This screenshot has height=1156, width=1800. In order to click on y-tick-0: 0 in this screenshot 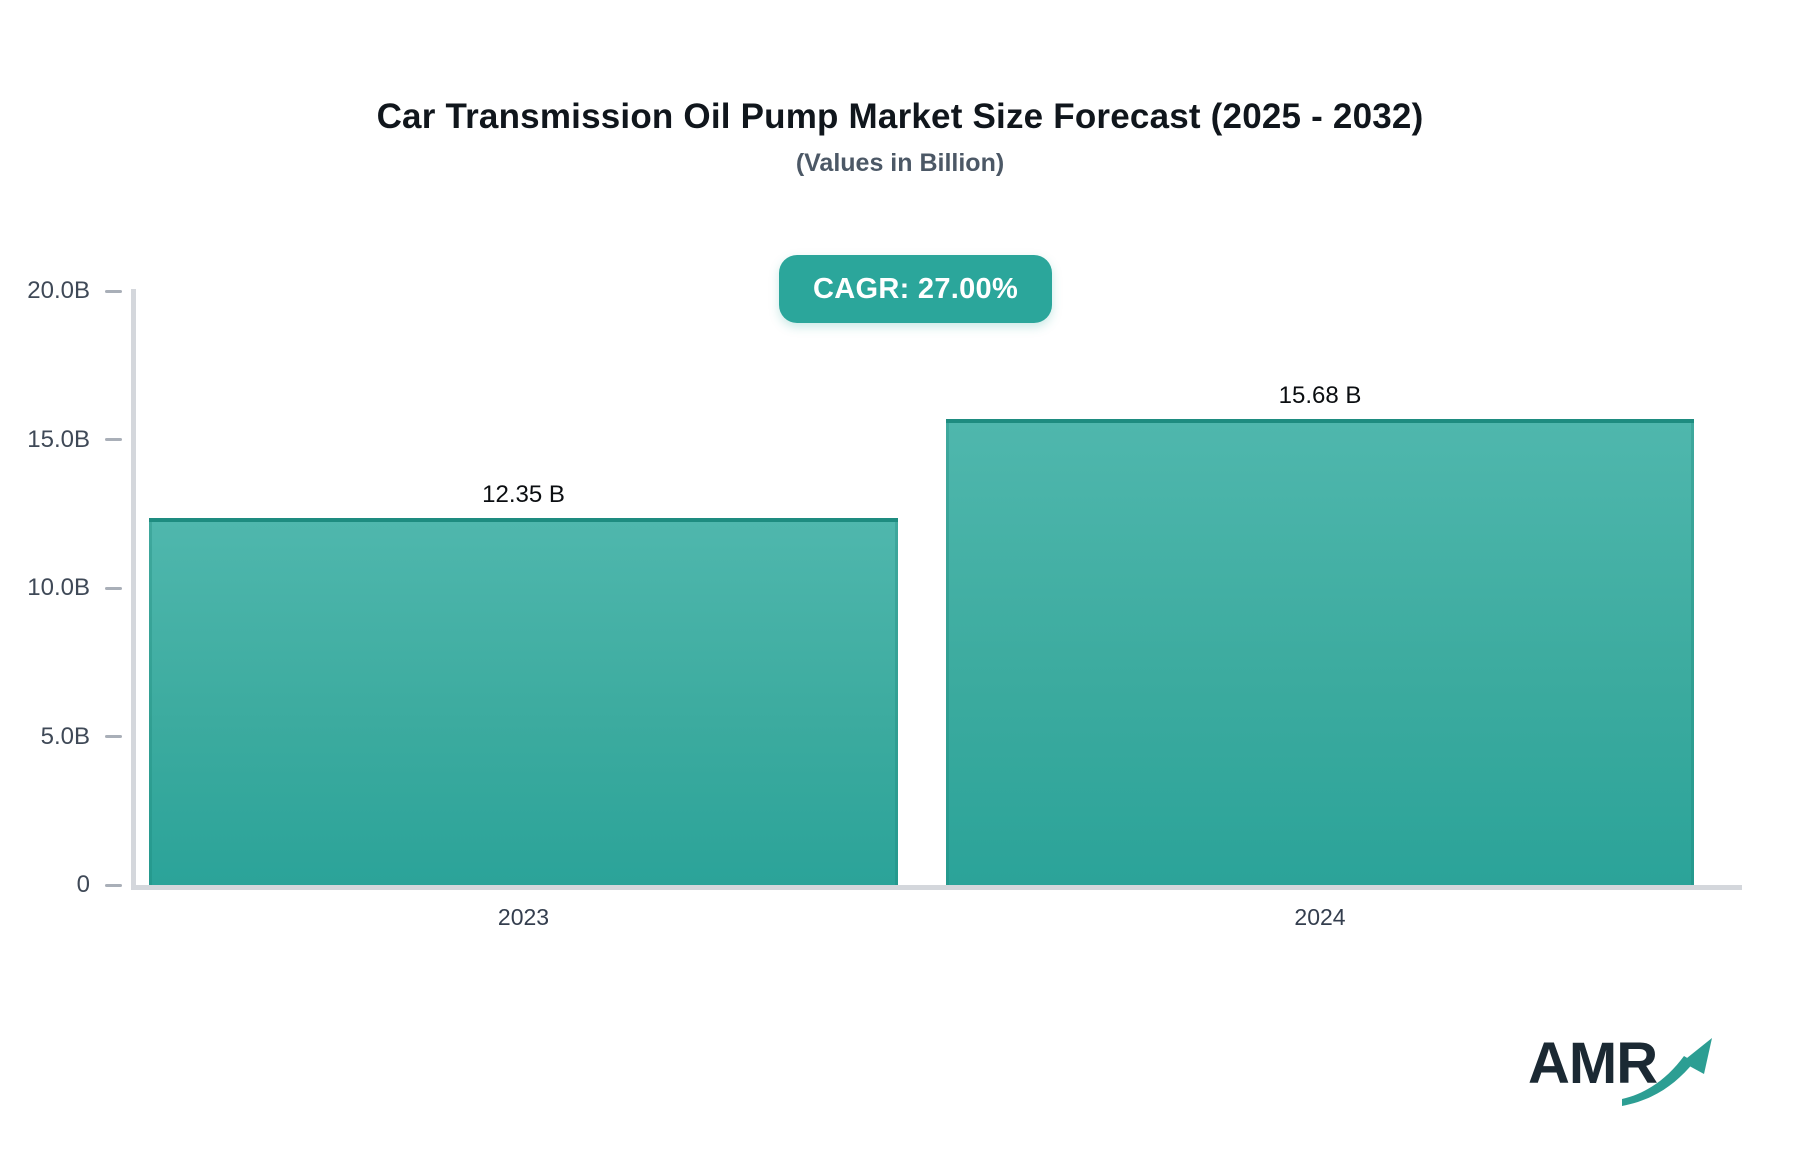, I will do `click(61, 885)`.